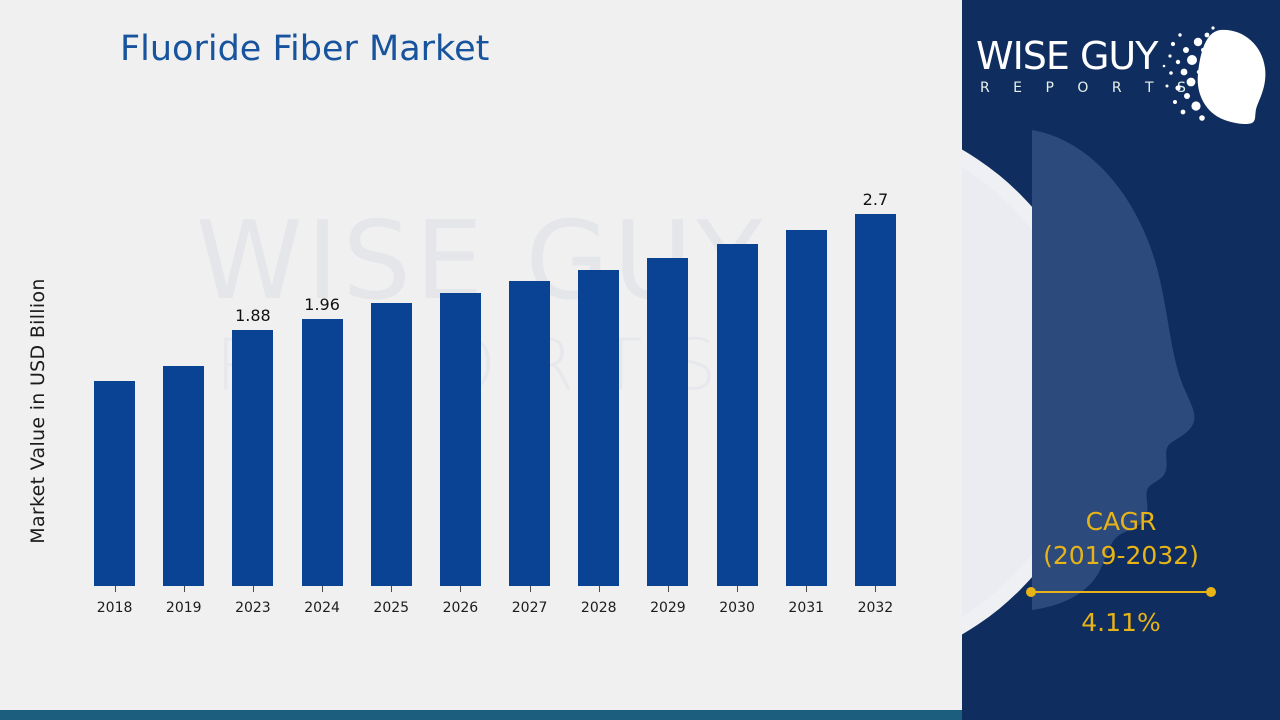 Image resolution: width=1280 pixels, height=720 pixels. I want to click on bar-group: 2031, so click(806, 398).